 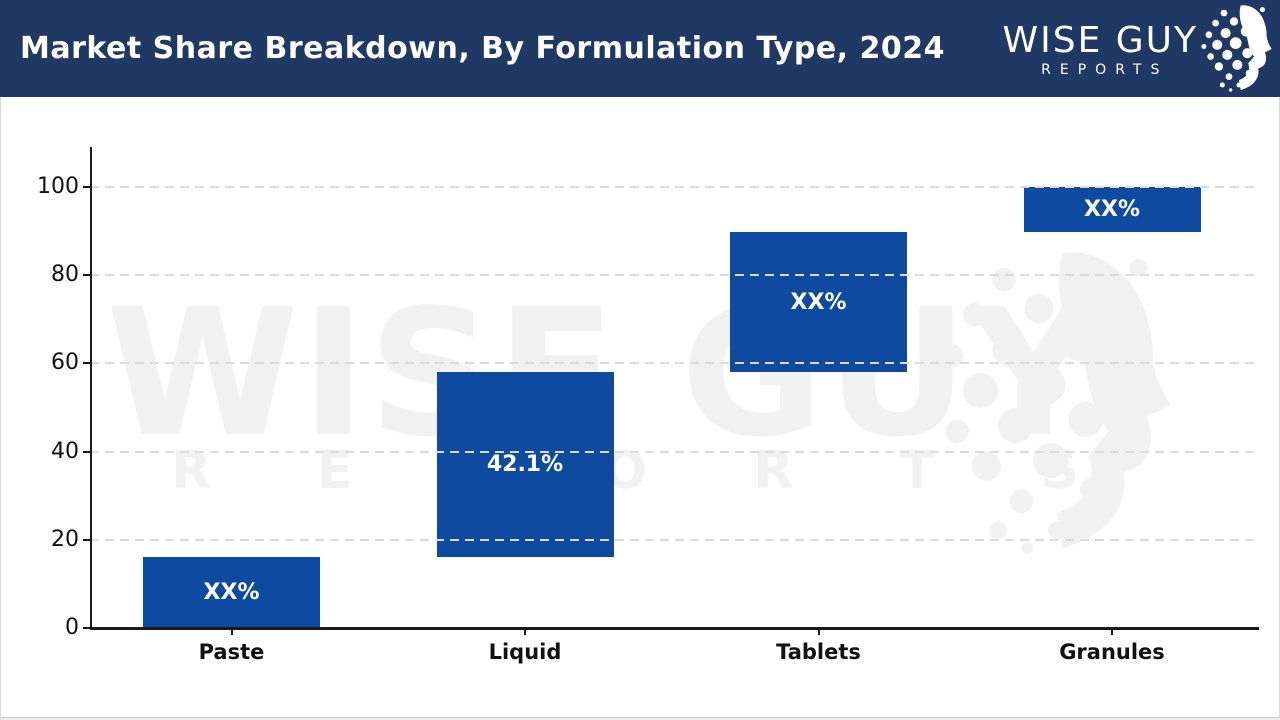 I want to click on x-axis-tick-granules, so click(x=1112, y=631).